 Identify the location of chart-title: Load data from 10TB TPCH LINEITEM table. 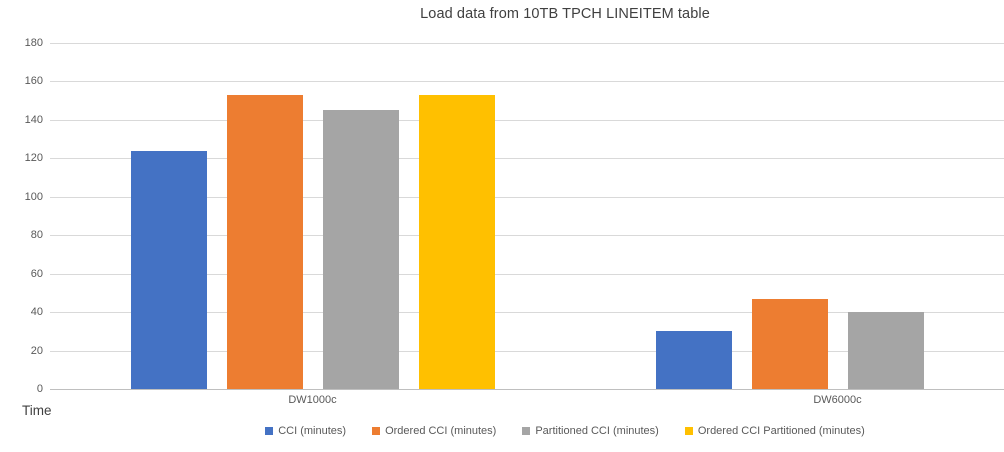
(565, 14).